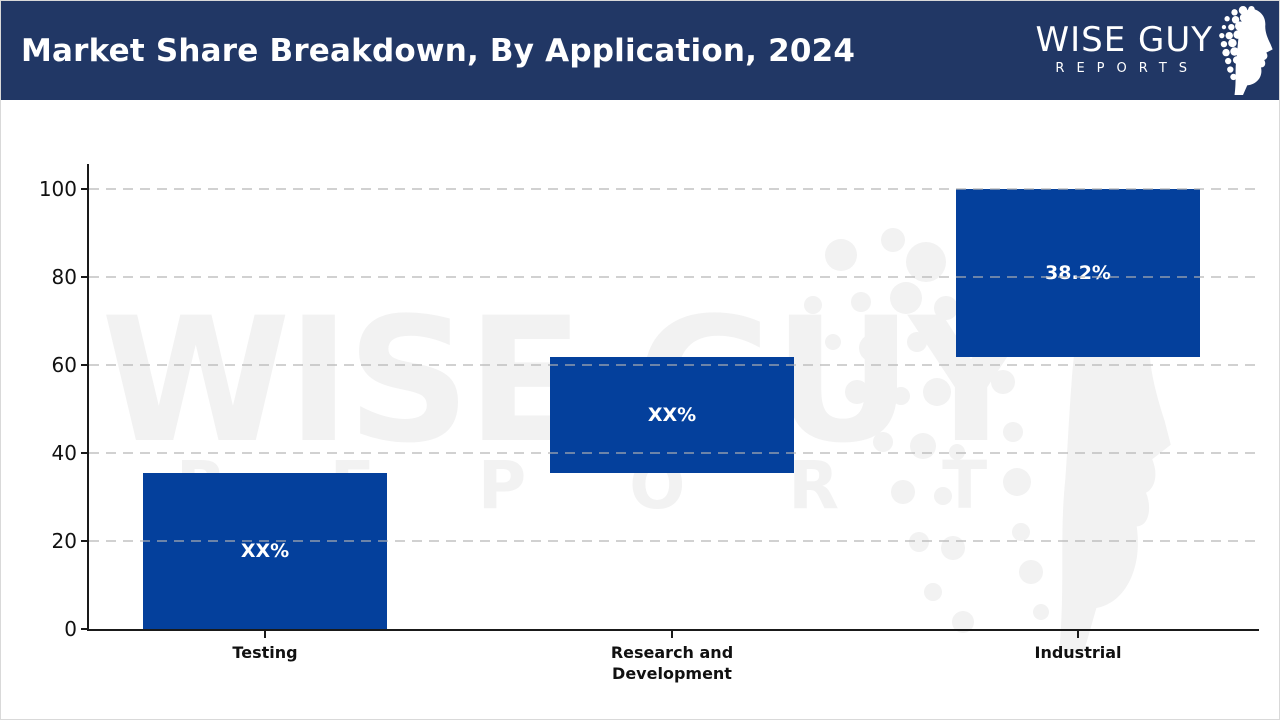  I want to click on bar-value-label-research-and-development: XX%, so click(672, 414).